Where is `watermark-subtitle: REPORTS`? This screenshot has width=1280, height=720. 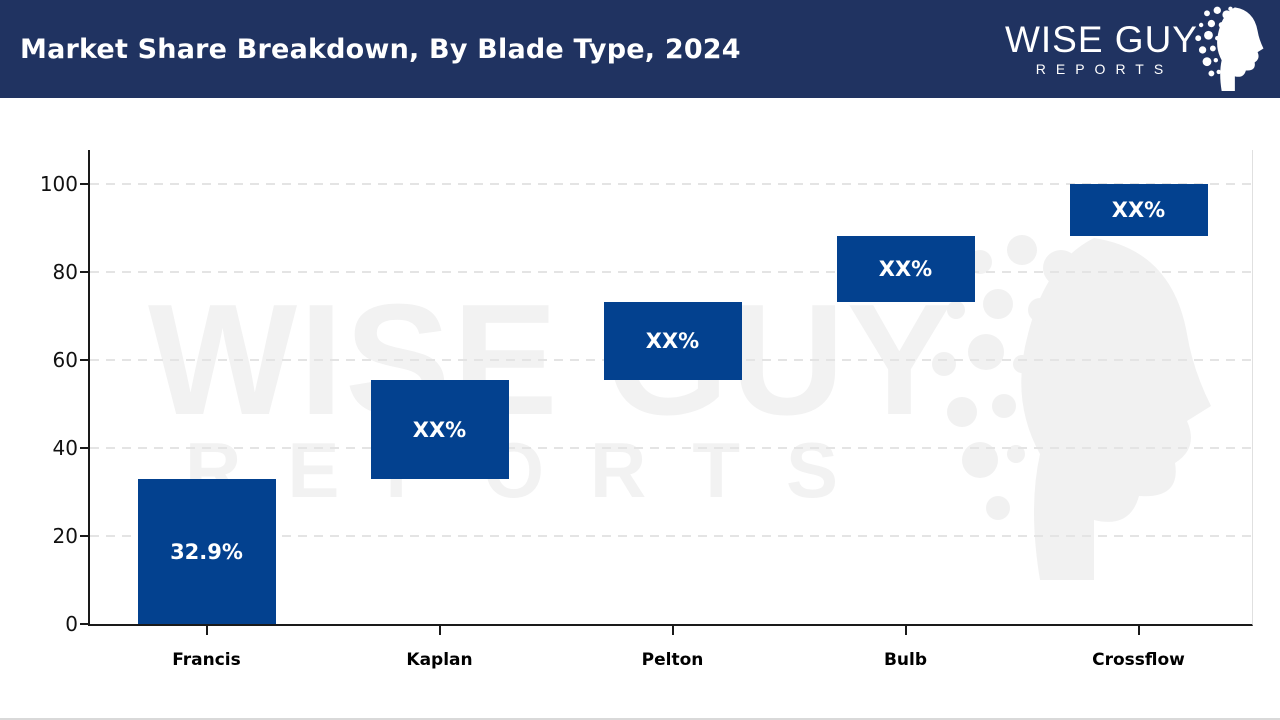 watermark-subtitle: REPORTS is located at coordinates (535, 470).